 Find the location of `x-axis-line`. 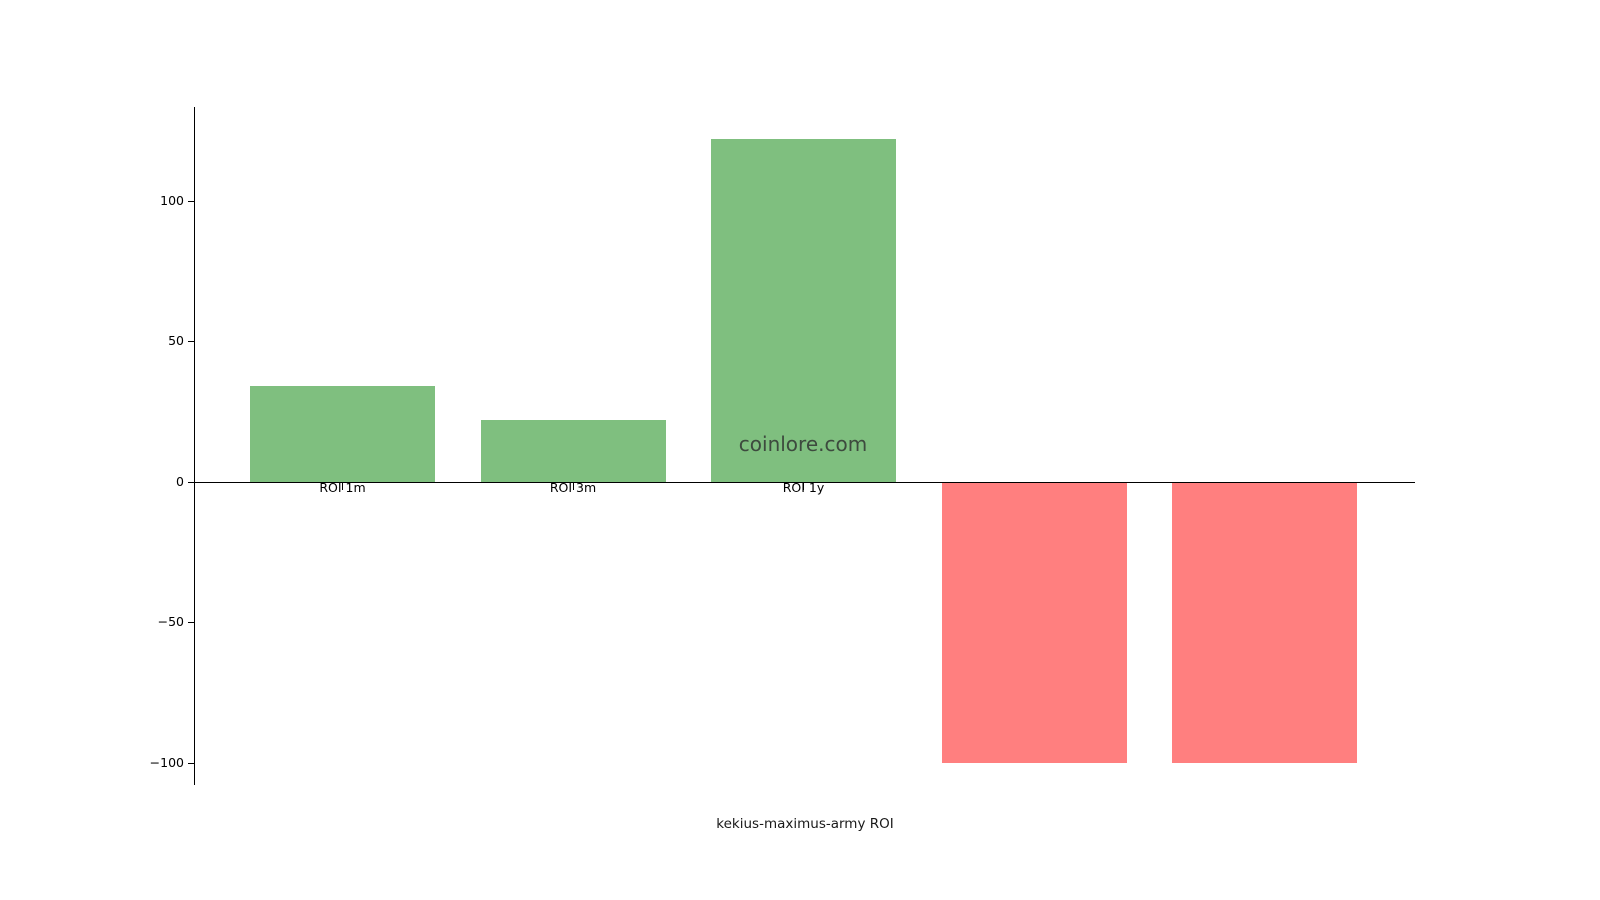

x-axis-line is located at coordinates (804, 482).